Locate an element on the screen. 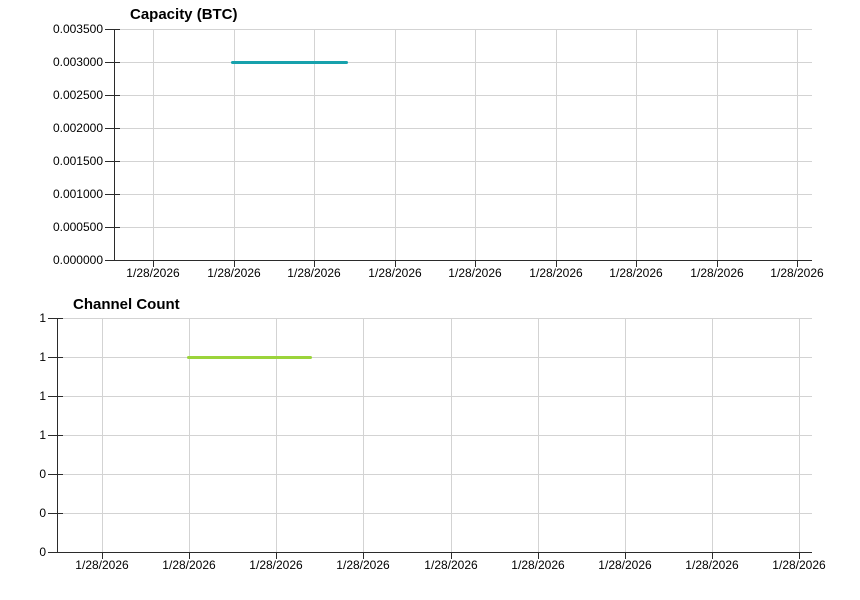 This screenshot has width=860, height=600. y-tick-label: 0.001000 is located at coordinates (77, 194).